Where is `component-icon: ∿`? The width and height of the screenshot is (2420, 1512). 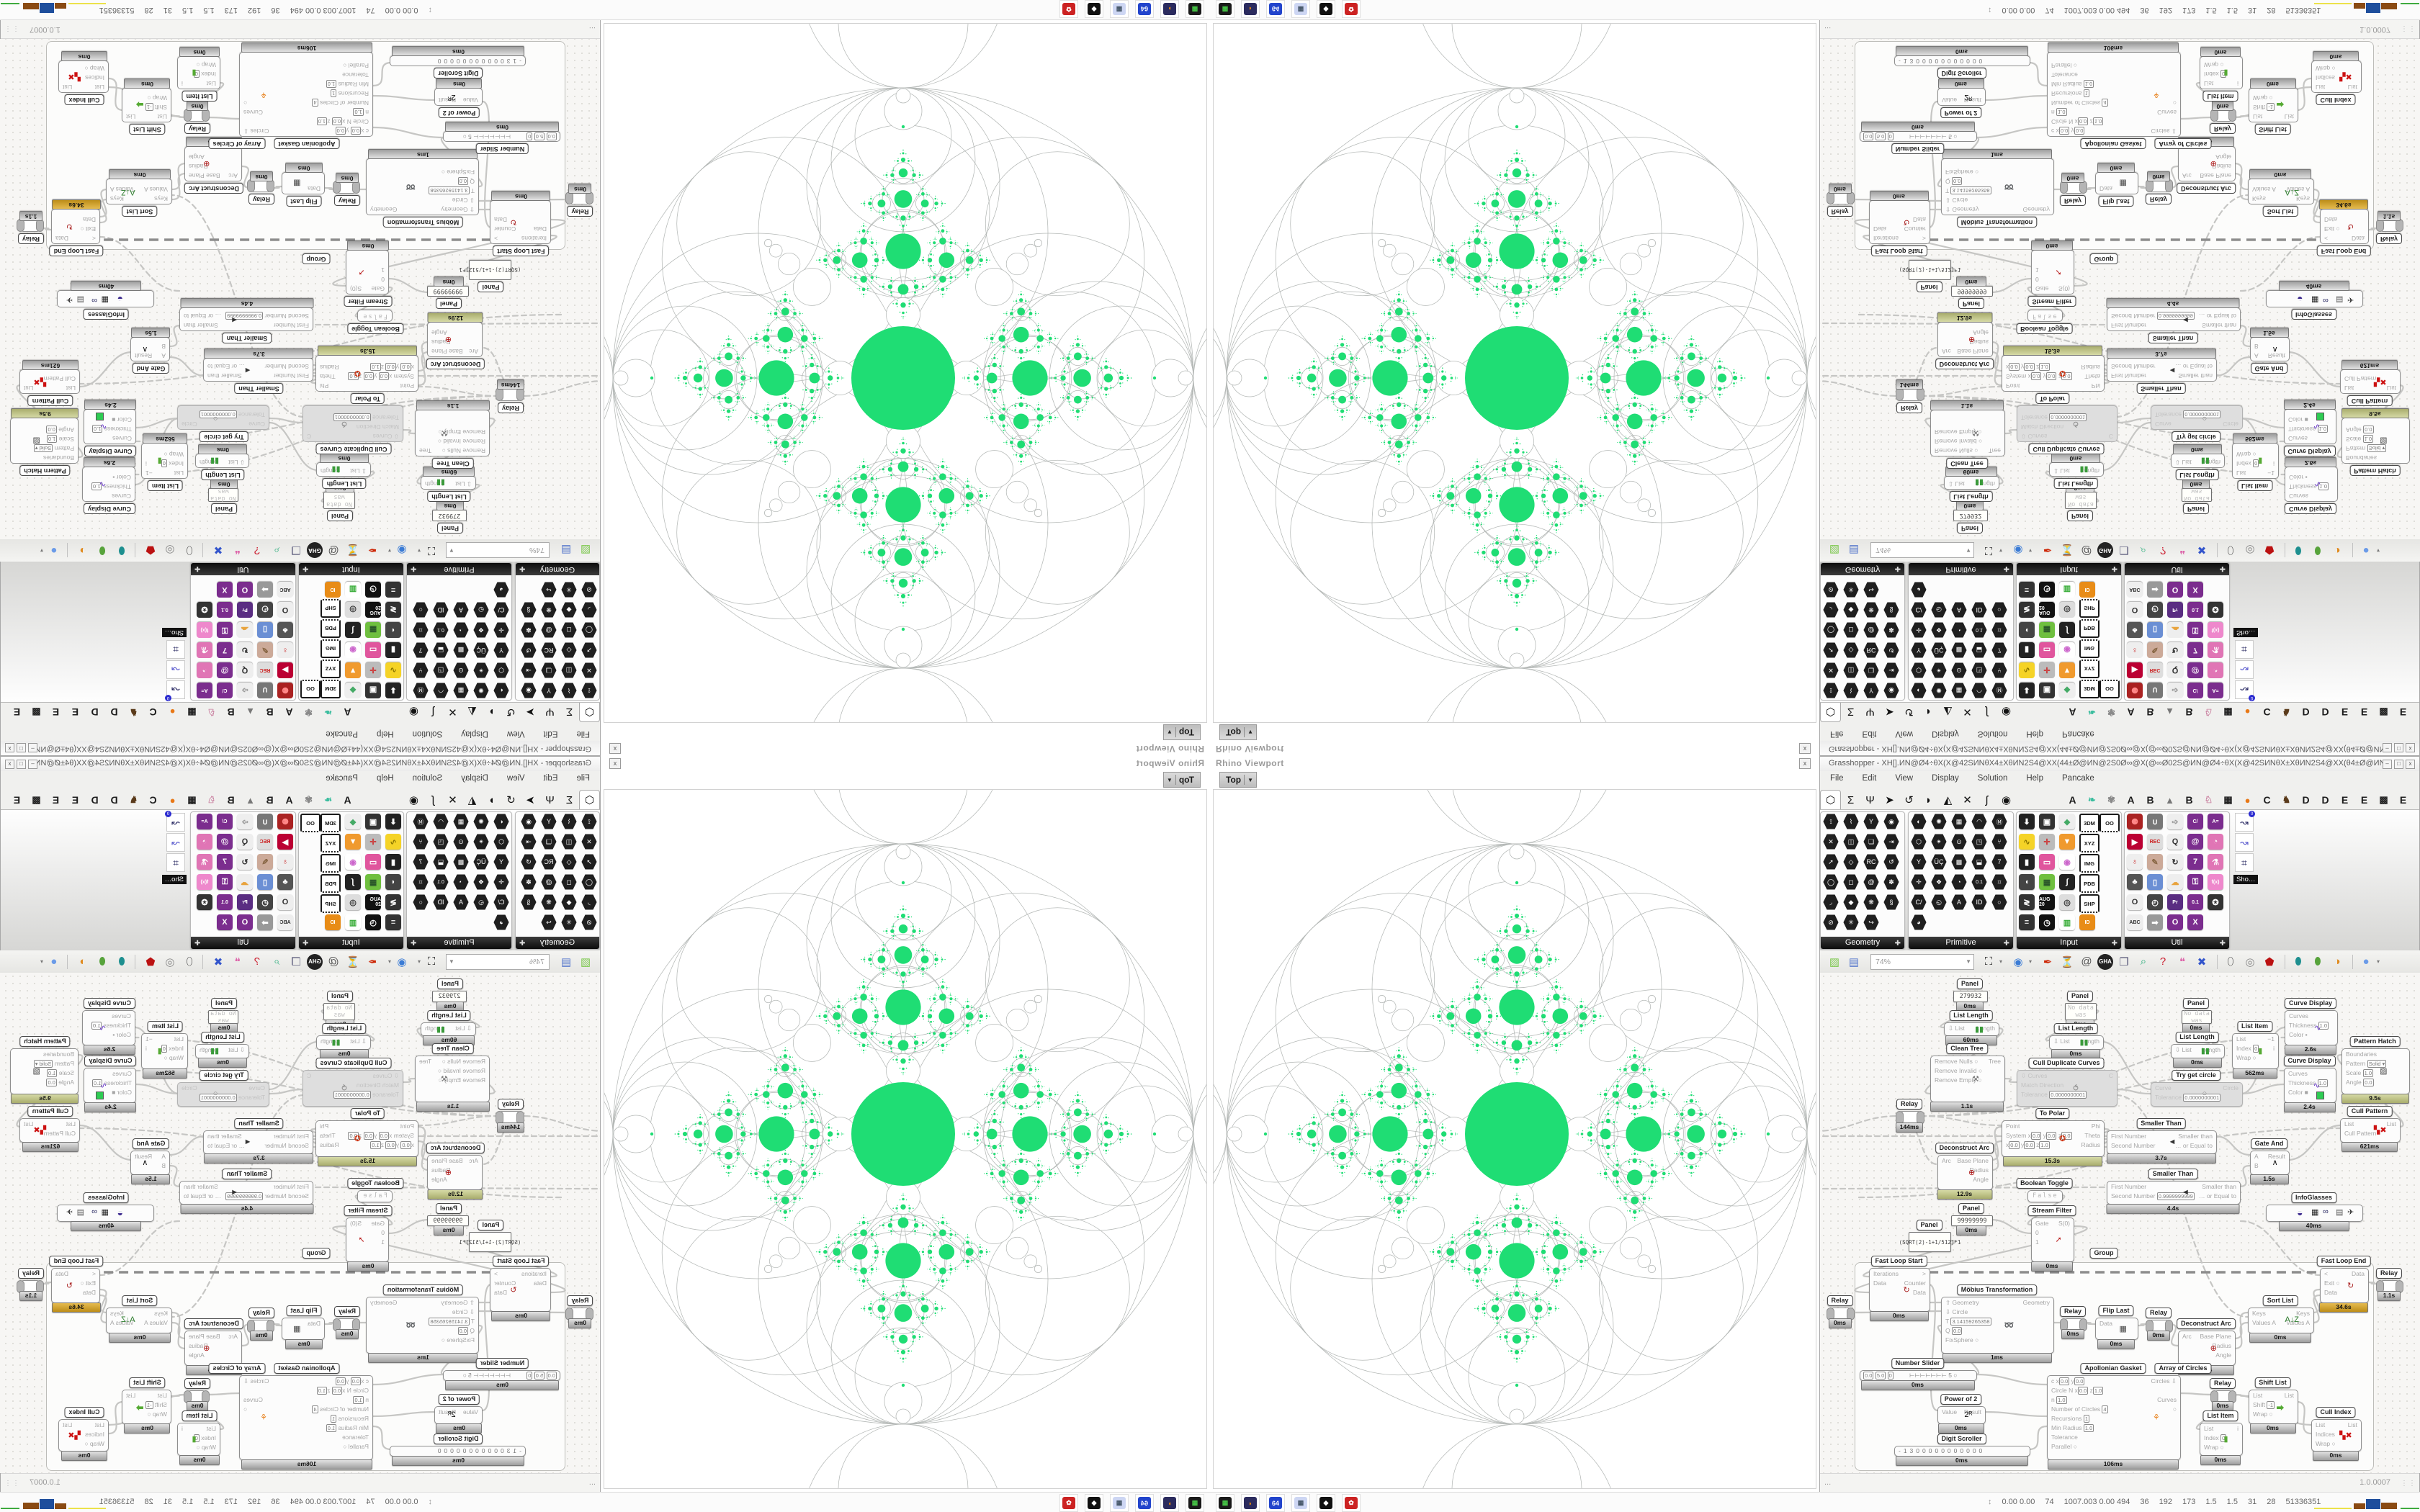 component-icon: ∿ is located at coordinates (393, 842).